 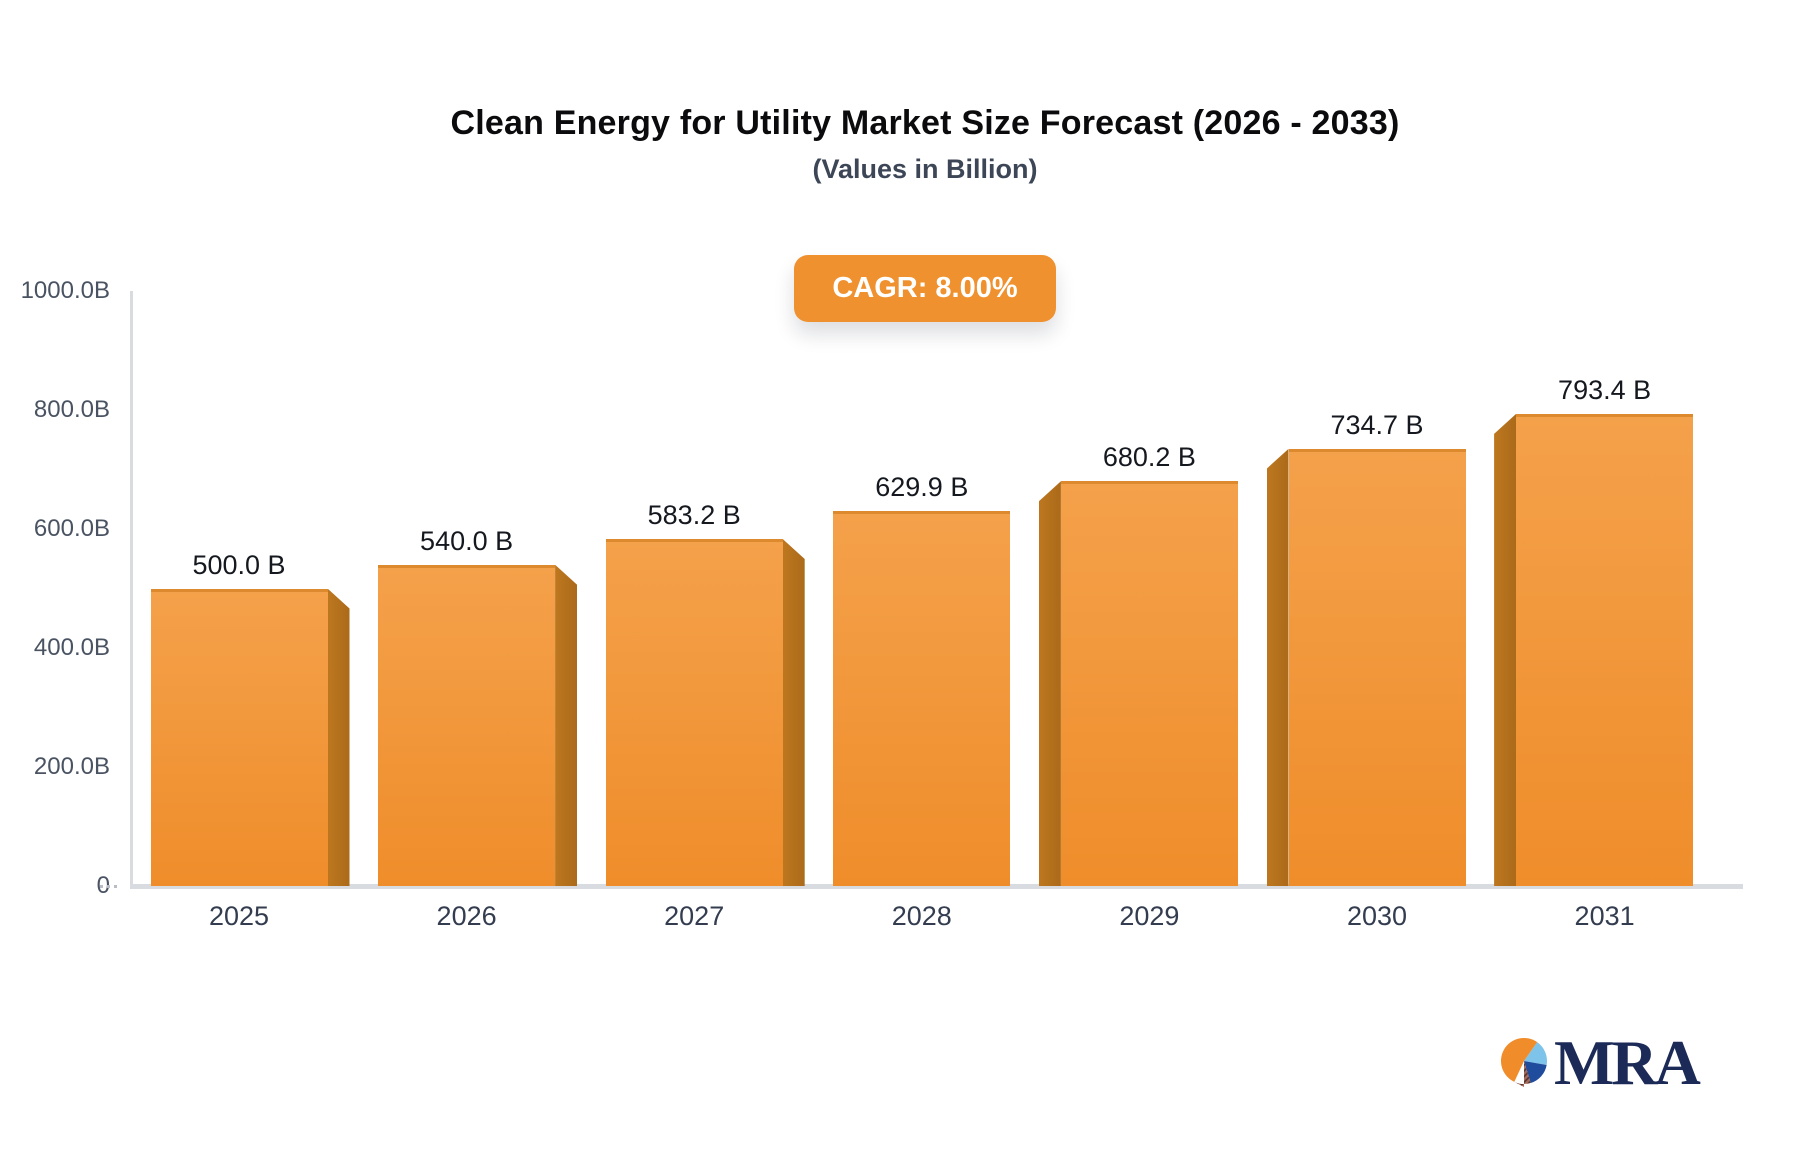 What do you see at coordinates (466, 916) in the screenshot?
I see `x-axis-tick-label: 2026` at bounding box center [466, 916].